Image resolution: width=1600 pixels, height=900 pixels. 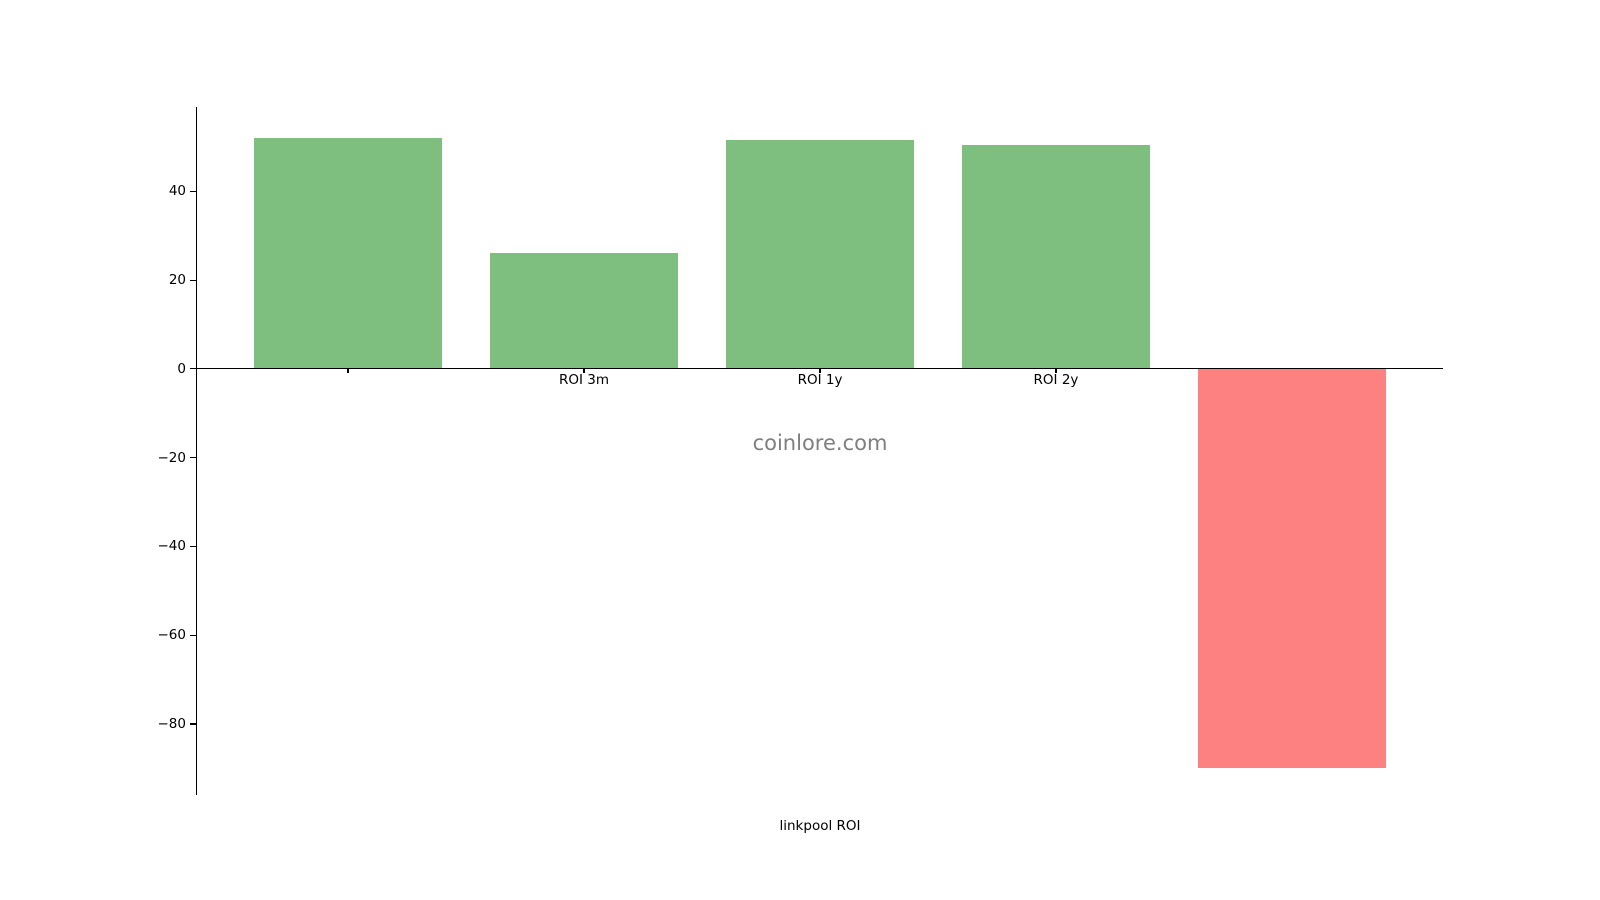 What do you see at coordinates (172, 546) in the screenshot?
I see `y-tick-label: −40` at bounding box center [172, 546].